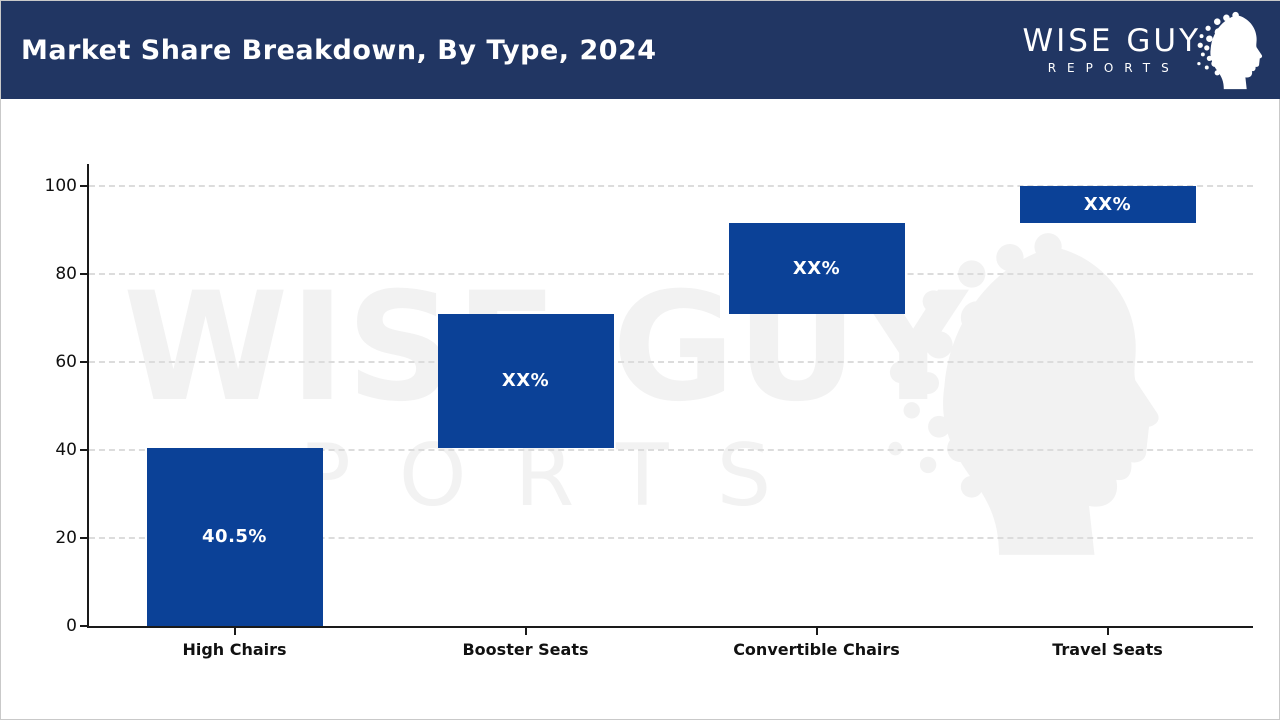 Image resolution: width=1280 pixels, height=720 pixels. What do you see at coordinates (71, 626) in the screenshot?
I see `y-tick-label: 0` at bounding box center [71, 626].